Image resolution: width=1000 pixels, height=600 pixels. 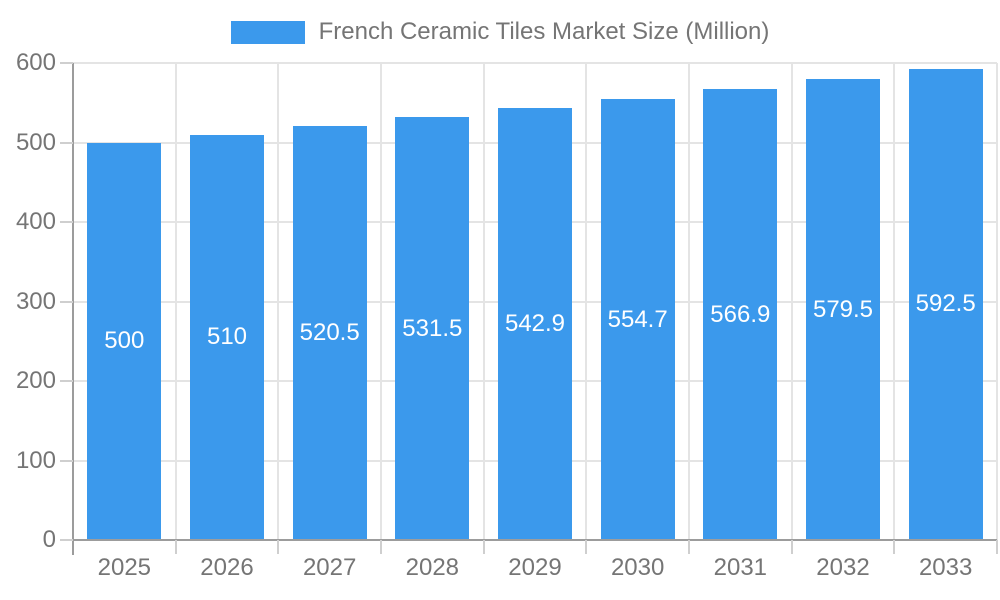 I want to click on y-tick-label: 500, so click(x=35, y=142).